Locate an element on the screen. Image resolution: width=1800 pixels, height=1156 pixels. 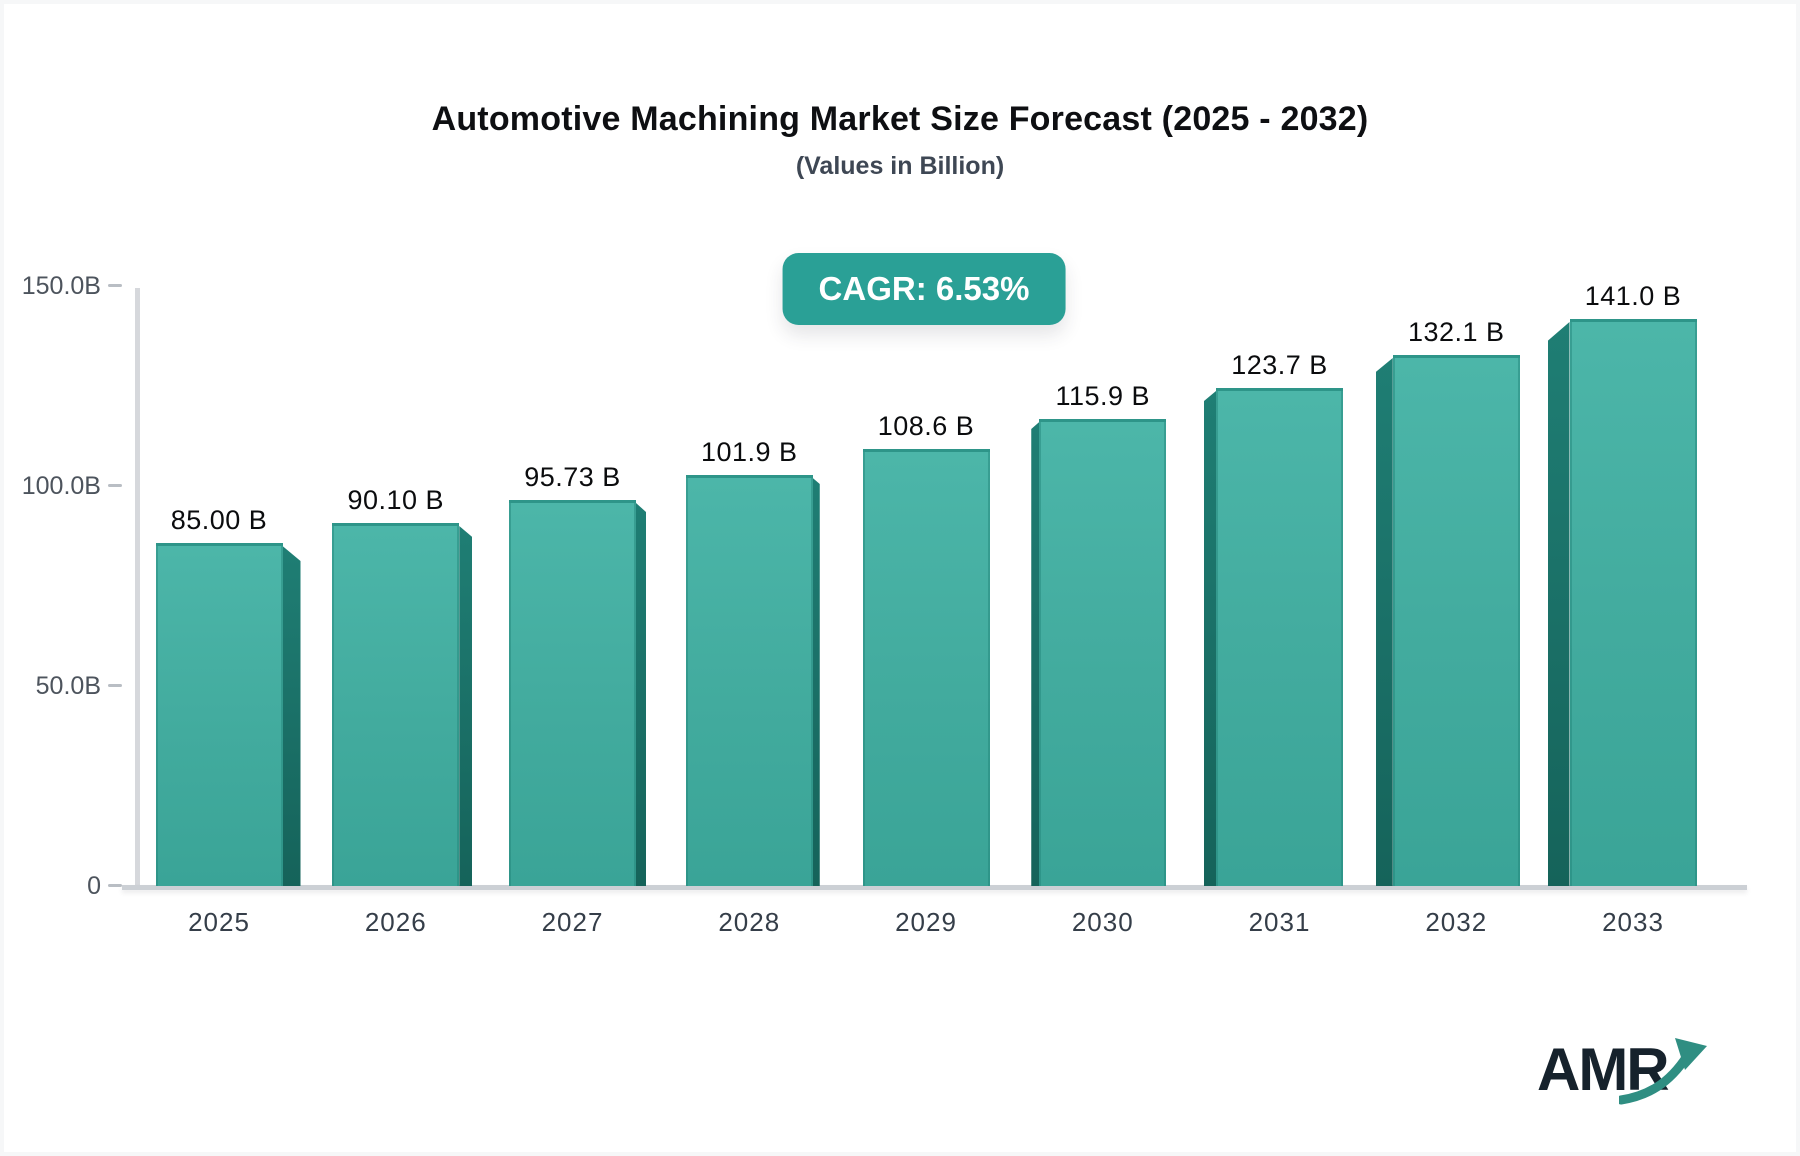
cagr-badge: CAGR: 6.53% is located at coordinates (924, 289).